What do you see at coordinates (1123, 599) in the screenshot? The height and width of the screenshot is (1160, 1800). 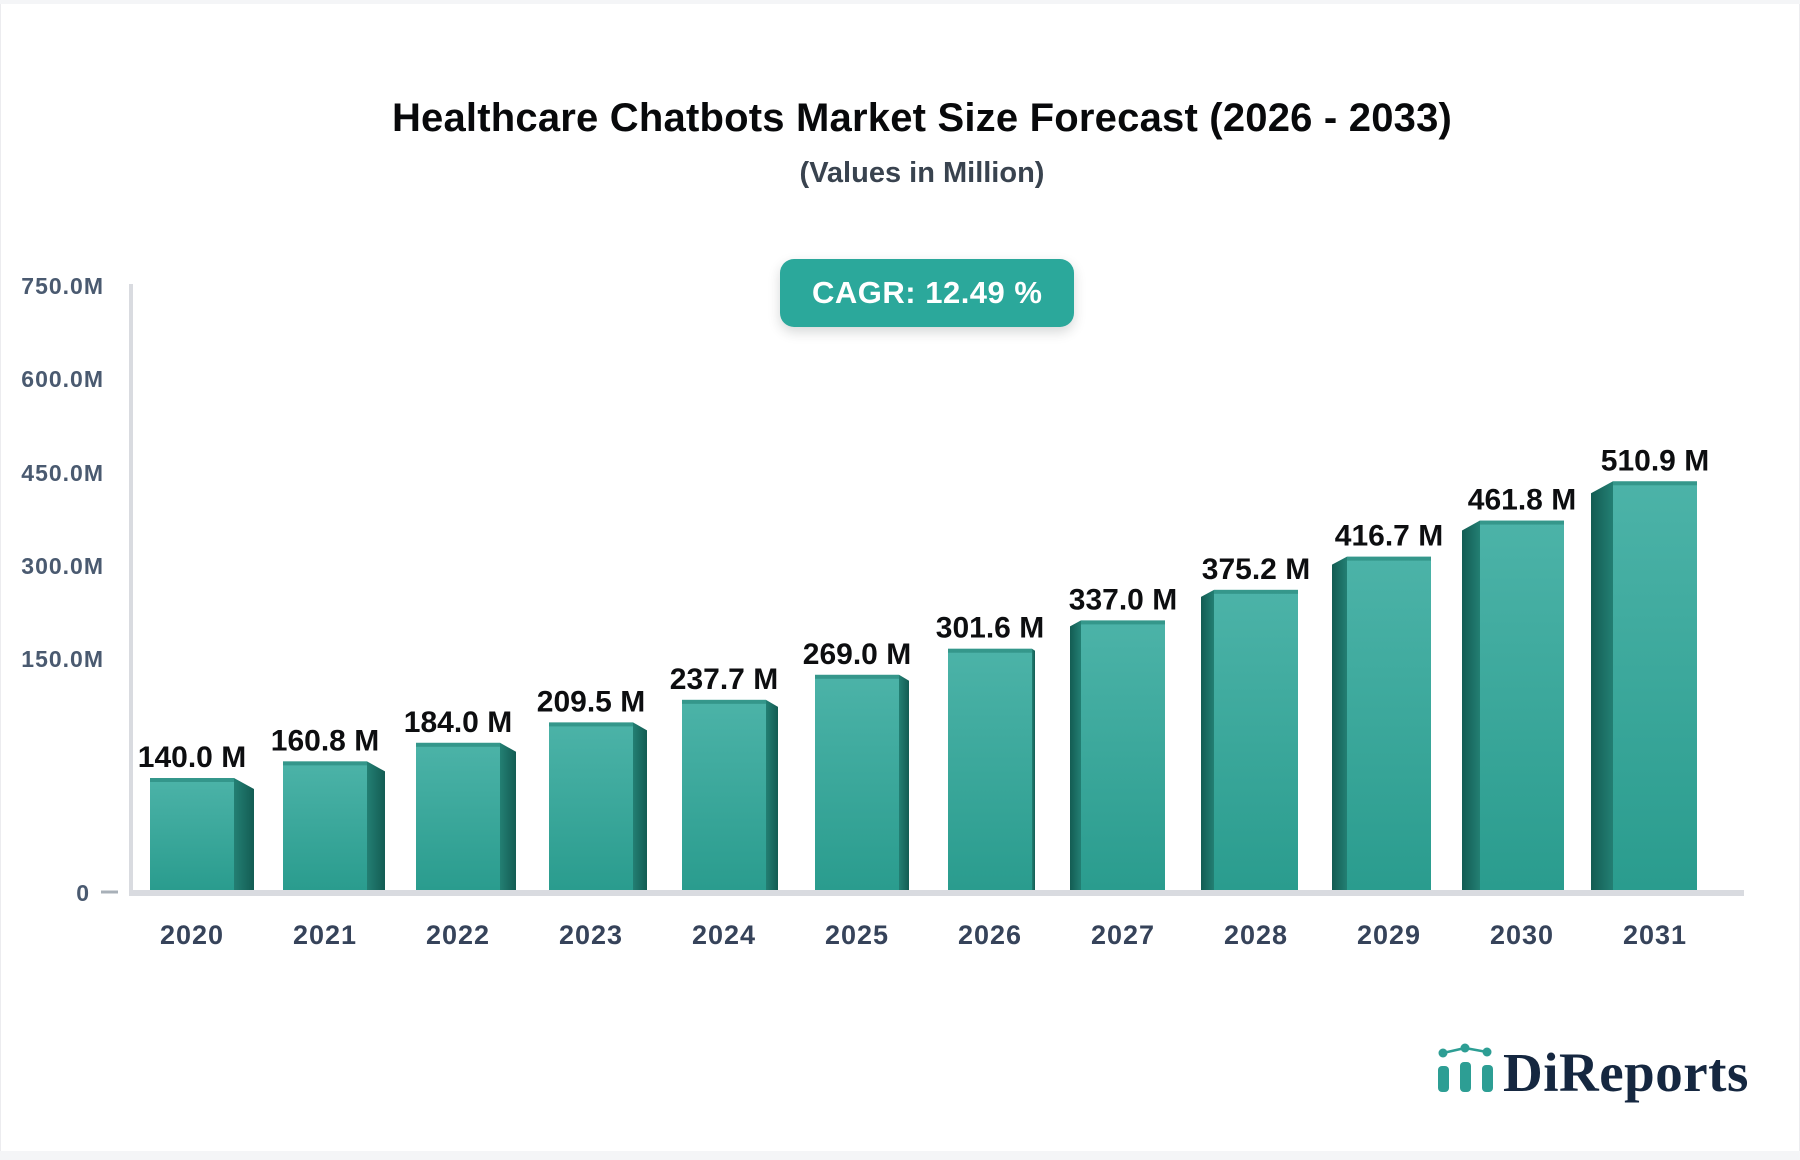 I see `bar-value-label: 337.0 M` at bounding box center [1123, 599].